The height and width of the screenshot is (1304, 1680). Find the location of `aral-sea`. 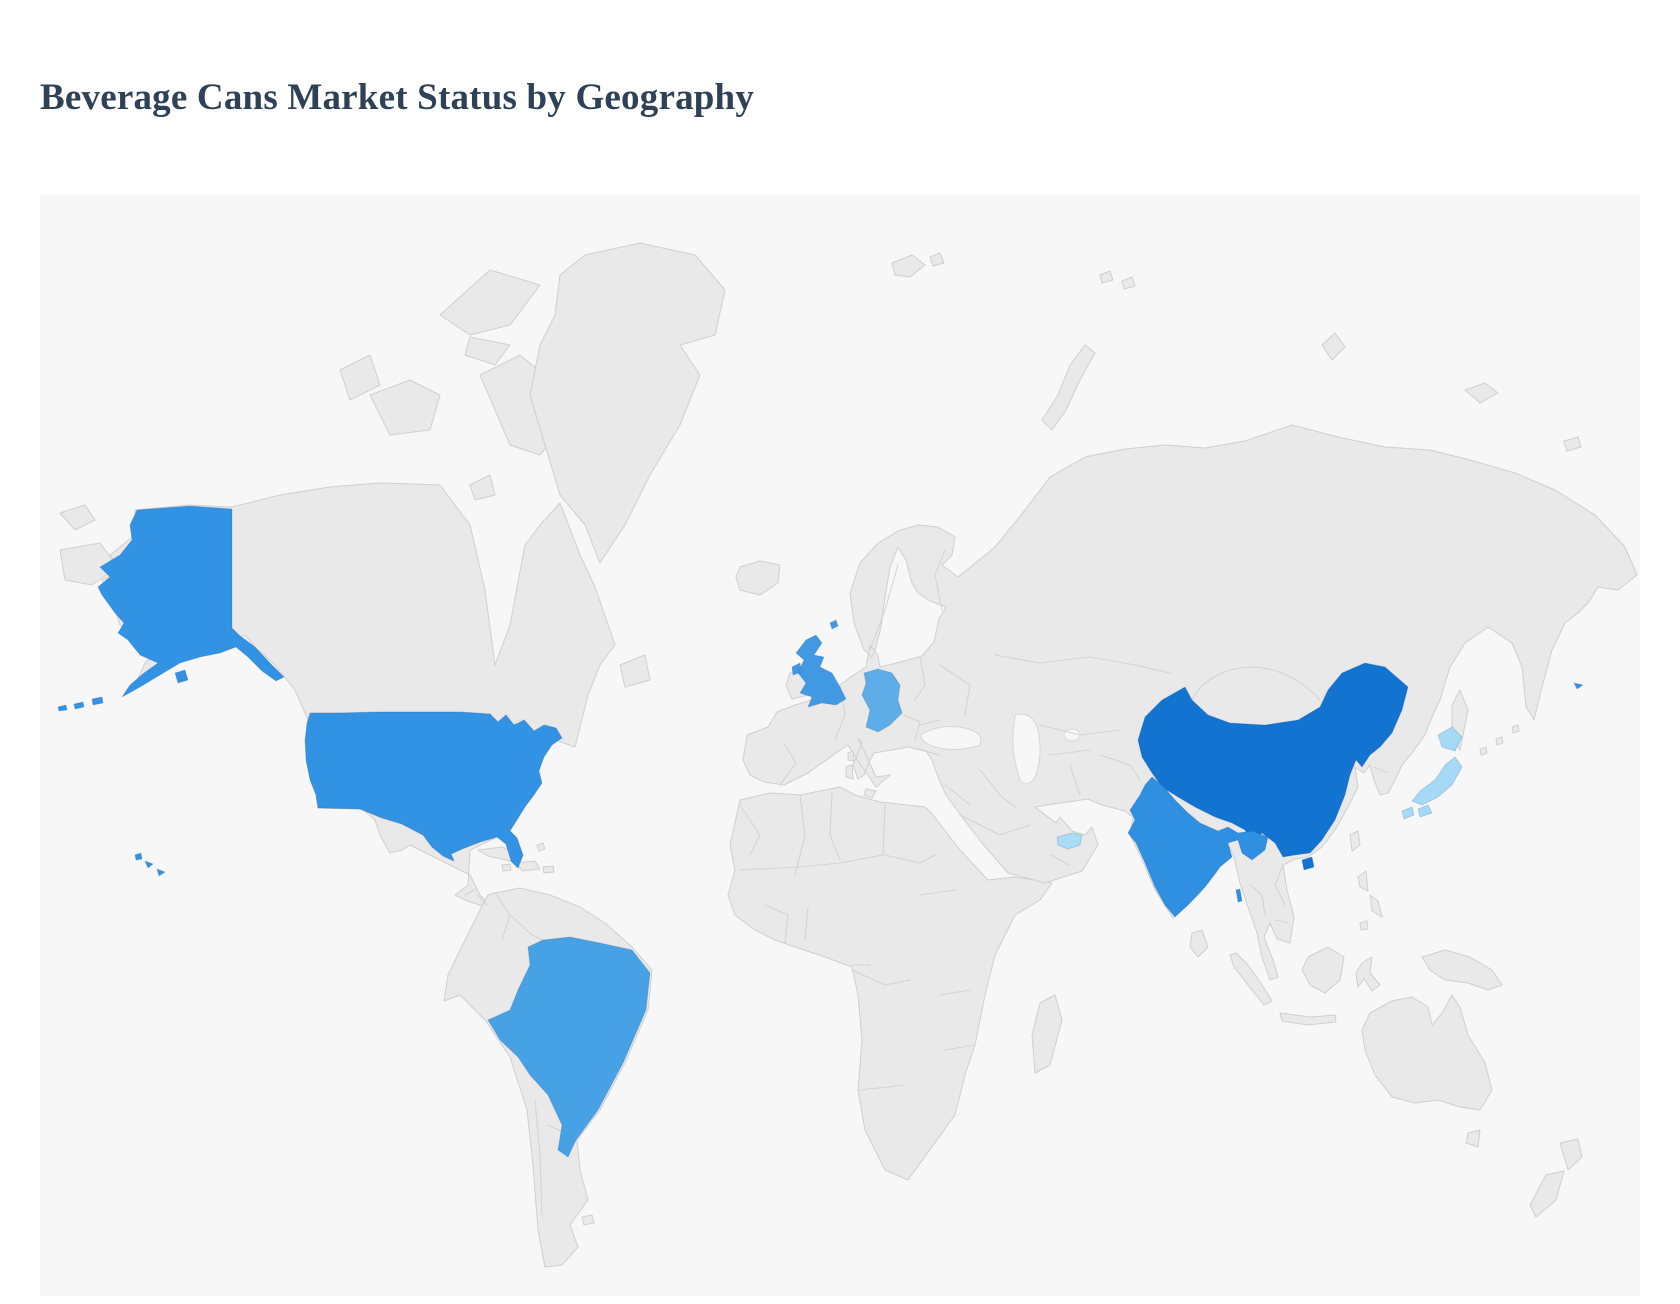

aral-sea is located at coordinates (1072, 735).